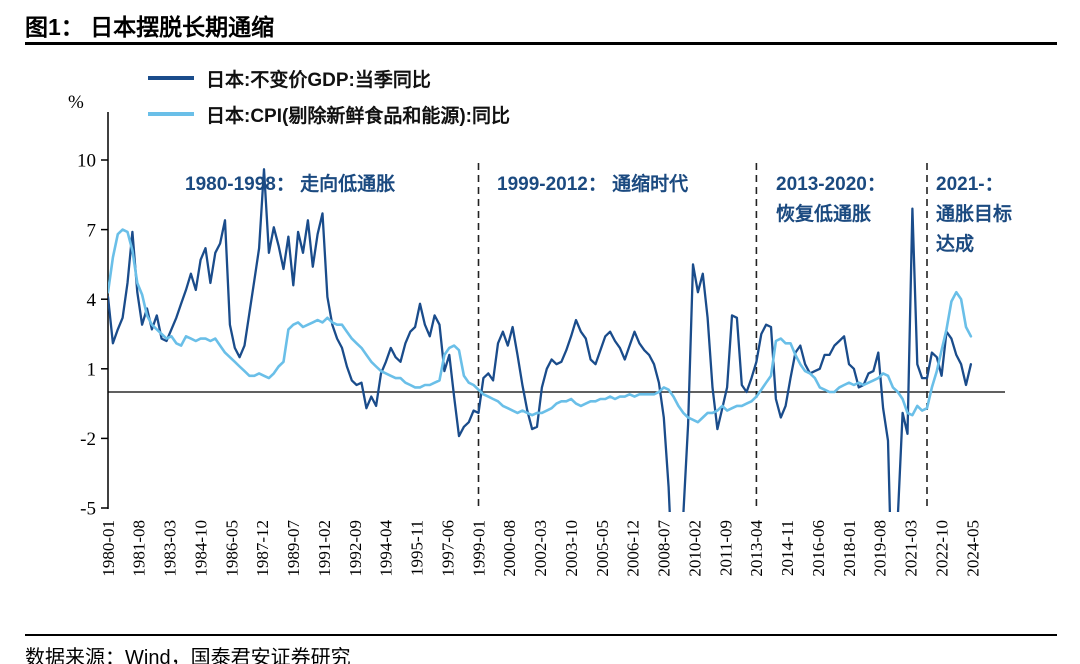  What do you see at coordinates (664, 548) in the screenshot?
I see `svg-text: 2008-07` at bounding box center [664, 548].